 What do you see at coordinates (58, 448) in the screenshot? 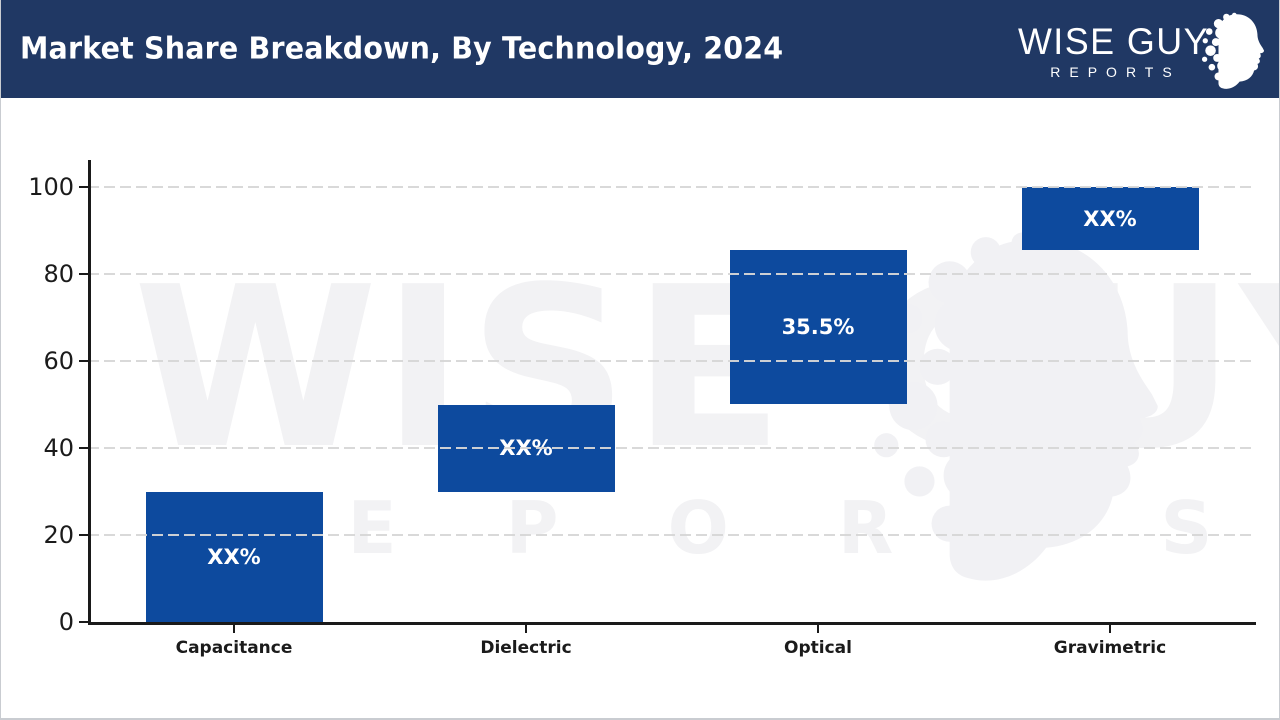
I see `y-tick-label-40: 40` at bounding box center [58, 448].